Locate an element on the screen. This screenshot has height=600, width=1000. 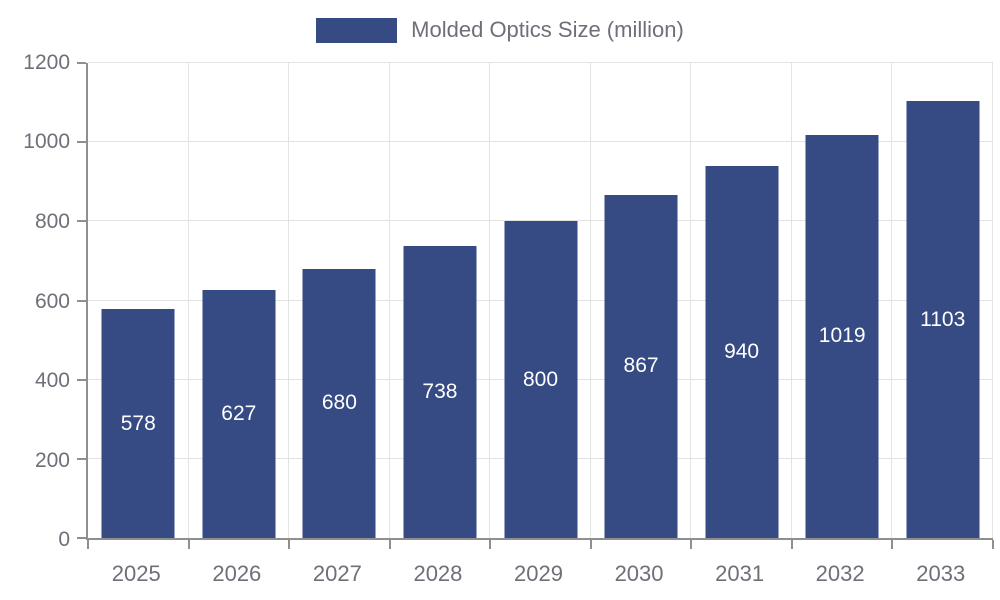
bar-value-label: 867 is located at coordinates (641, 366).